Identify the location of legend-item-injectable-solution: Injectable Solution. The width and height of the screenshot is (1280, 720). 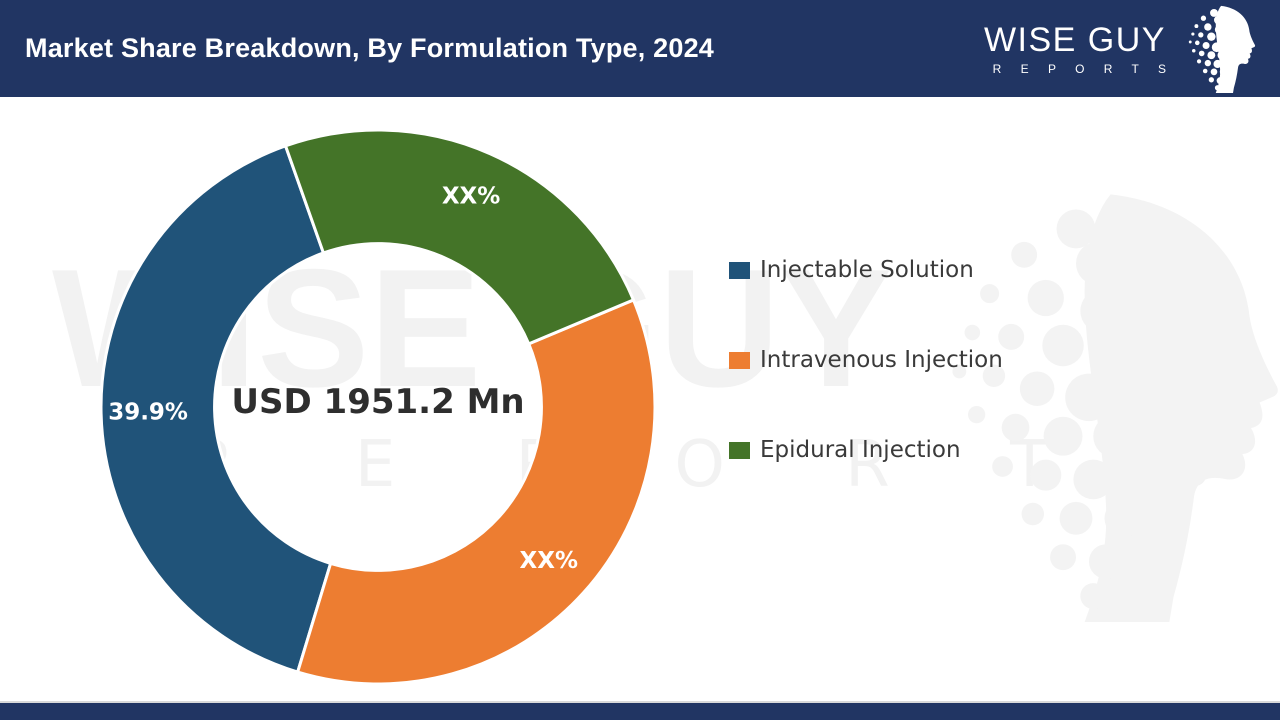
(866, 270).